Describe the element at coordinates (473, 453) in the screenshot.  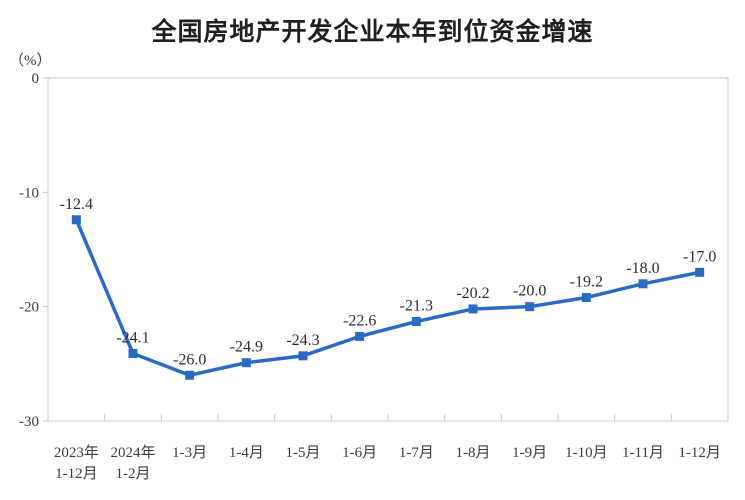
I see `x-axis-label: 1-8月` at that location.